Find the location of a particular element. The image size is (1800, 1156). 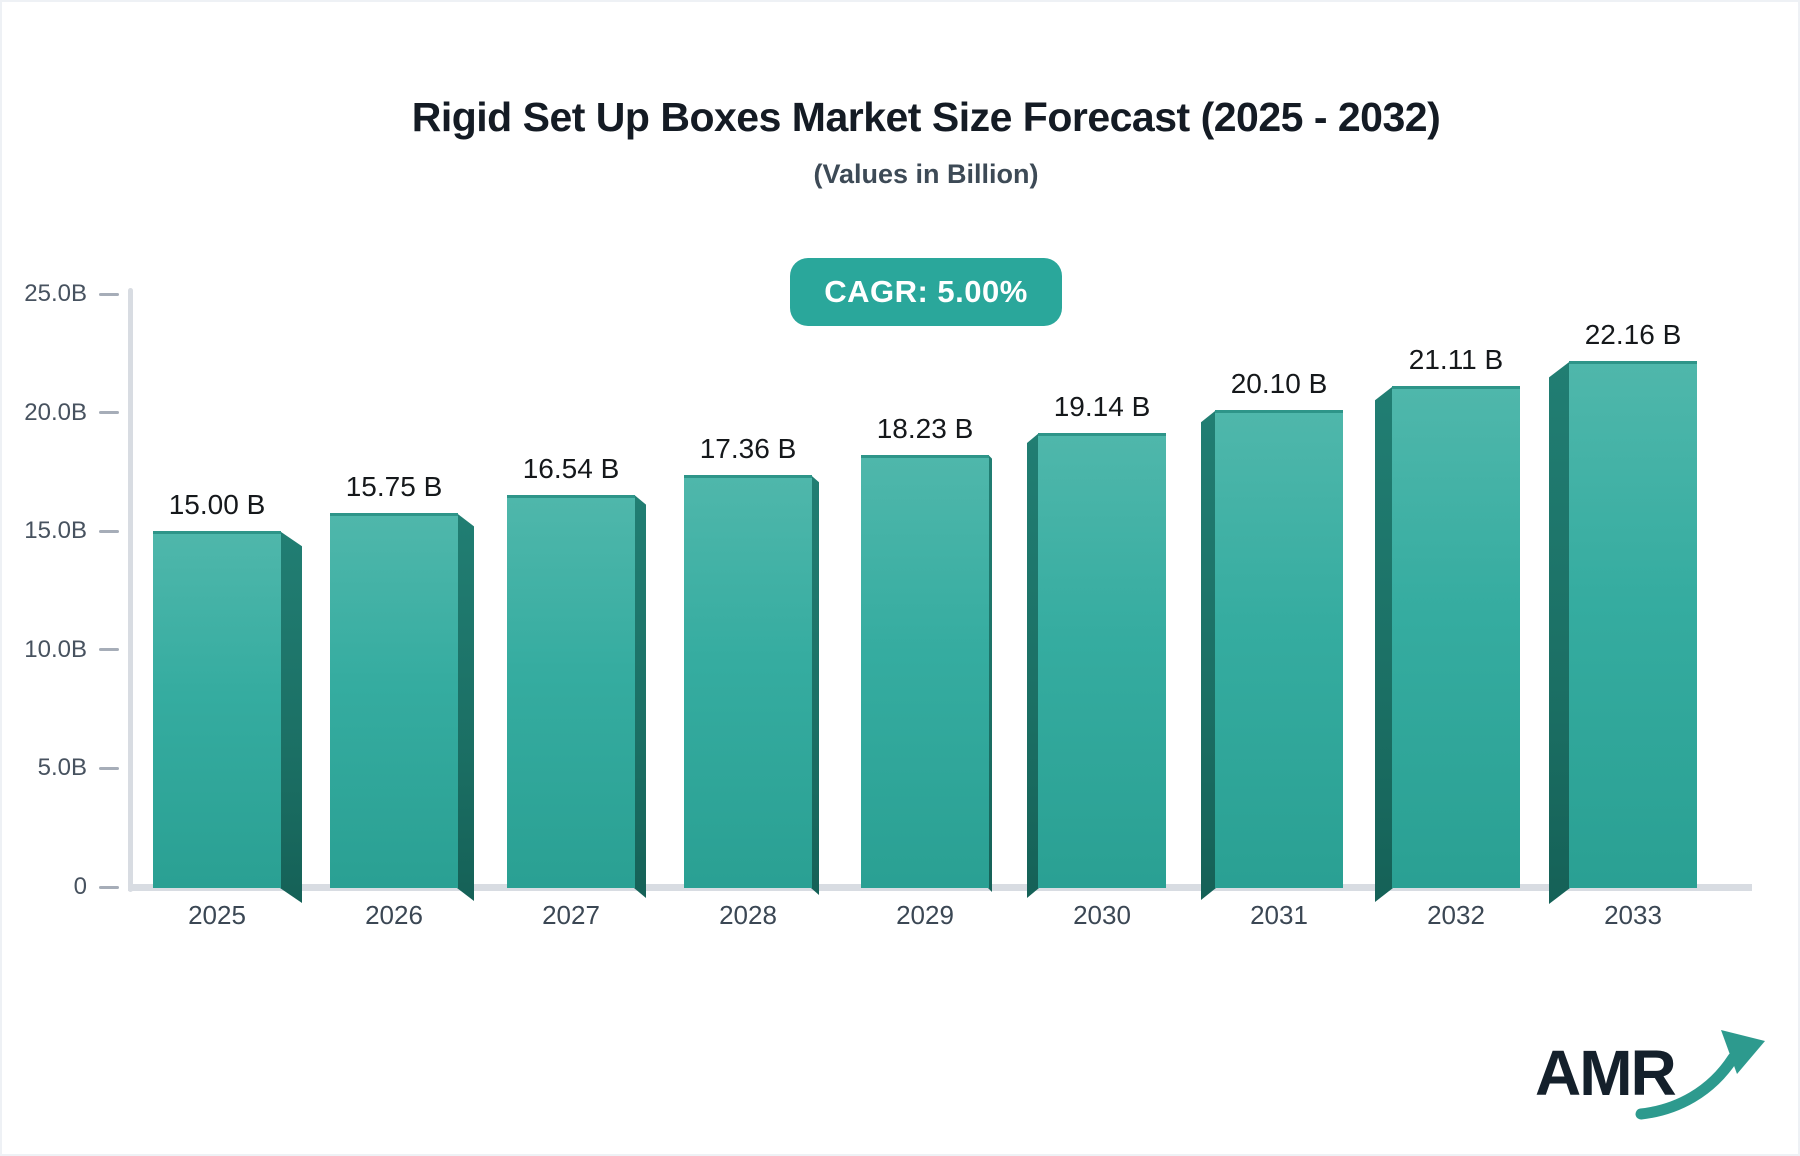

x-axis-label-2031: 2031 is located at coordinates (1279, 915).